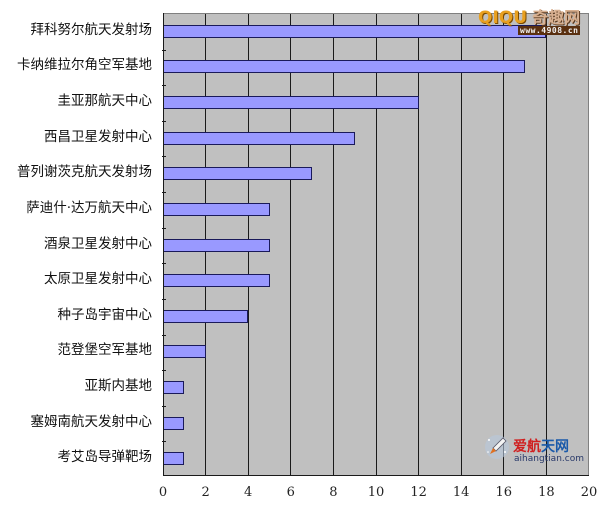 This screenshot has width=600, height=517. Describe the element at coordinates (290, 492) in the screenshot. I see `x-tick-label: 6` at that location.